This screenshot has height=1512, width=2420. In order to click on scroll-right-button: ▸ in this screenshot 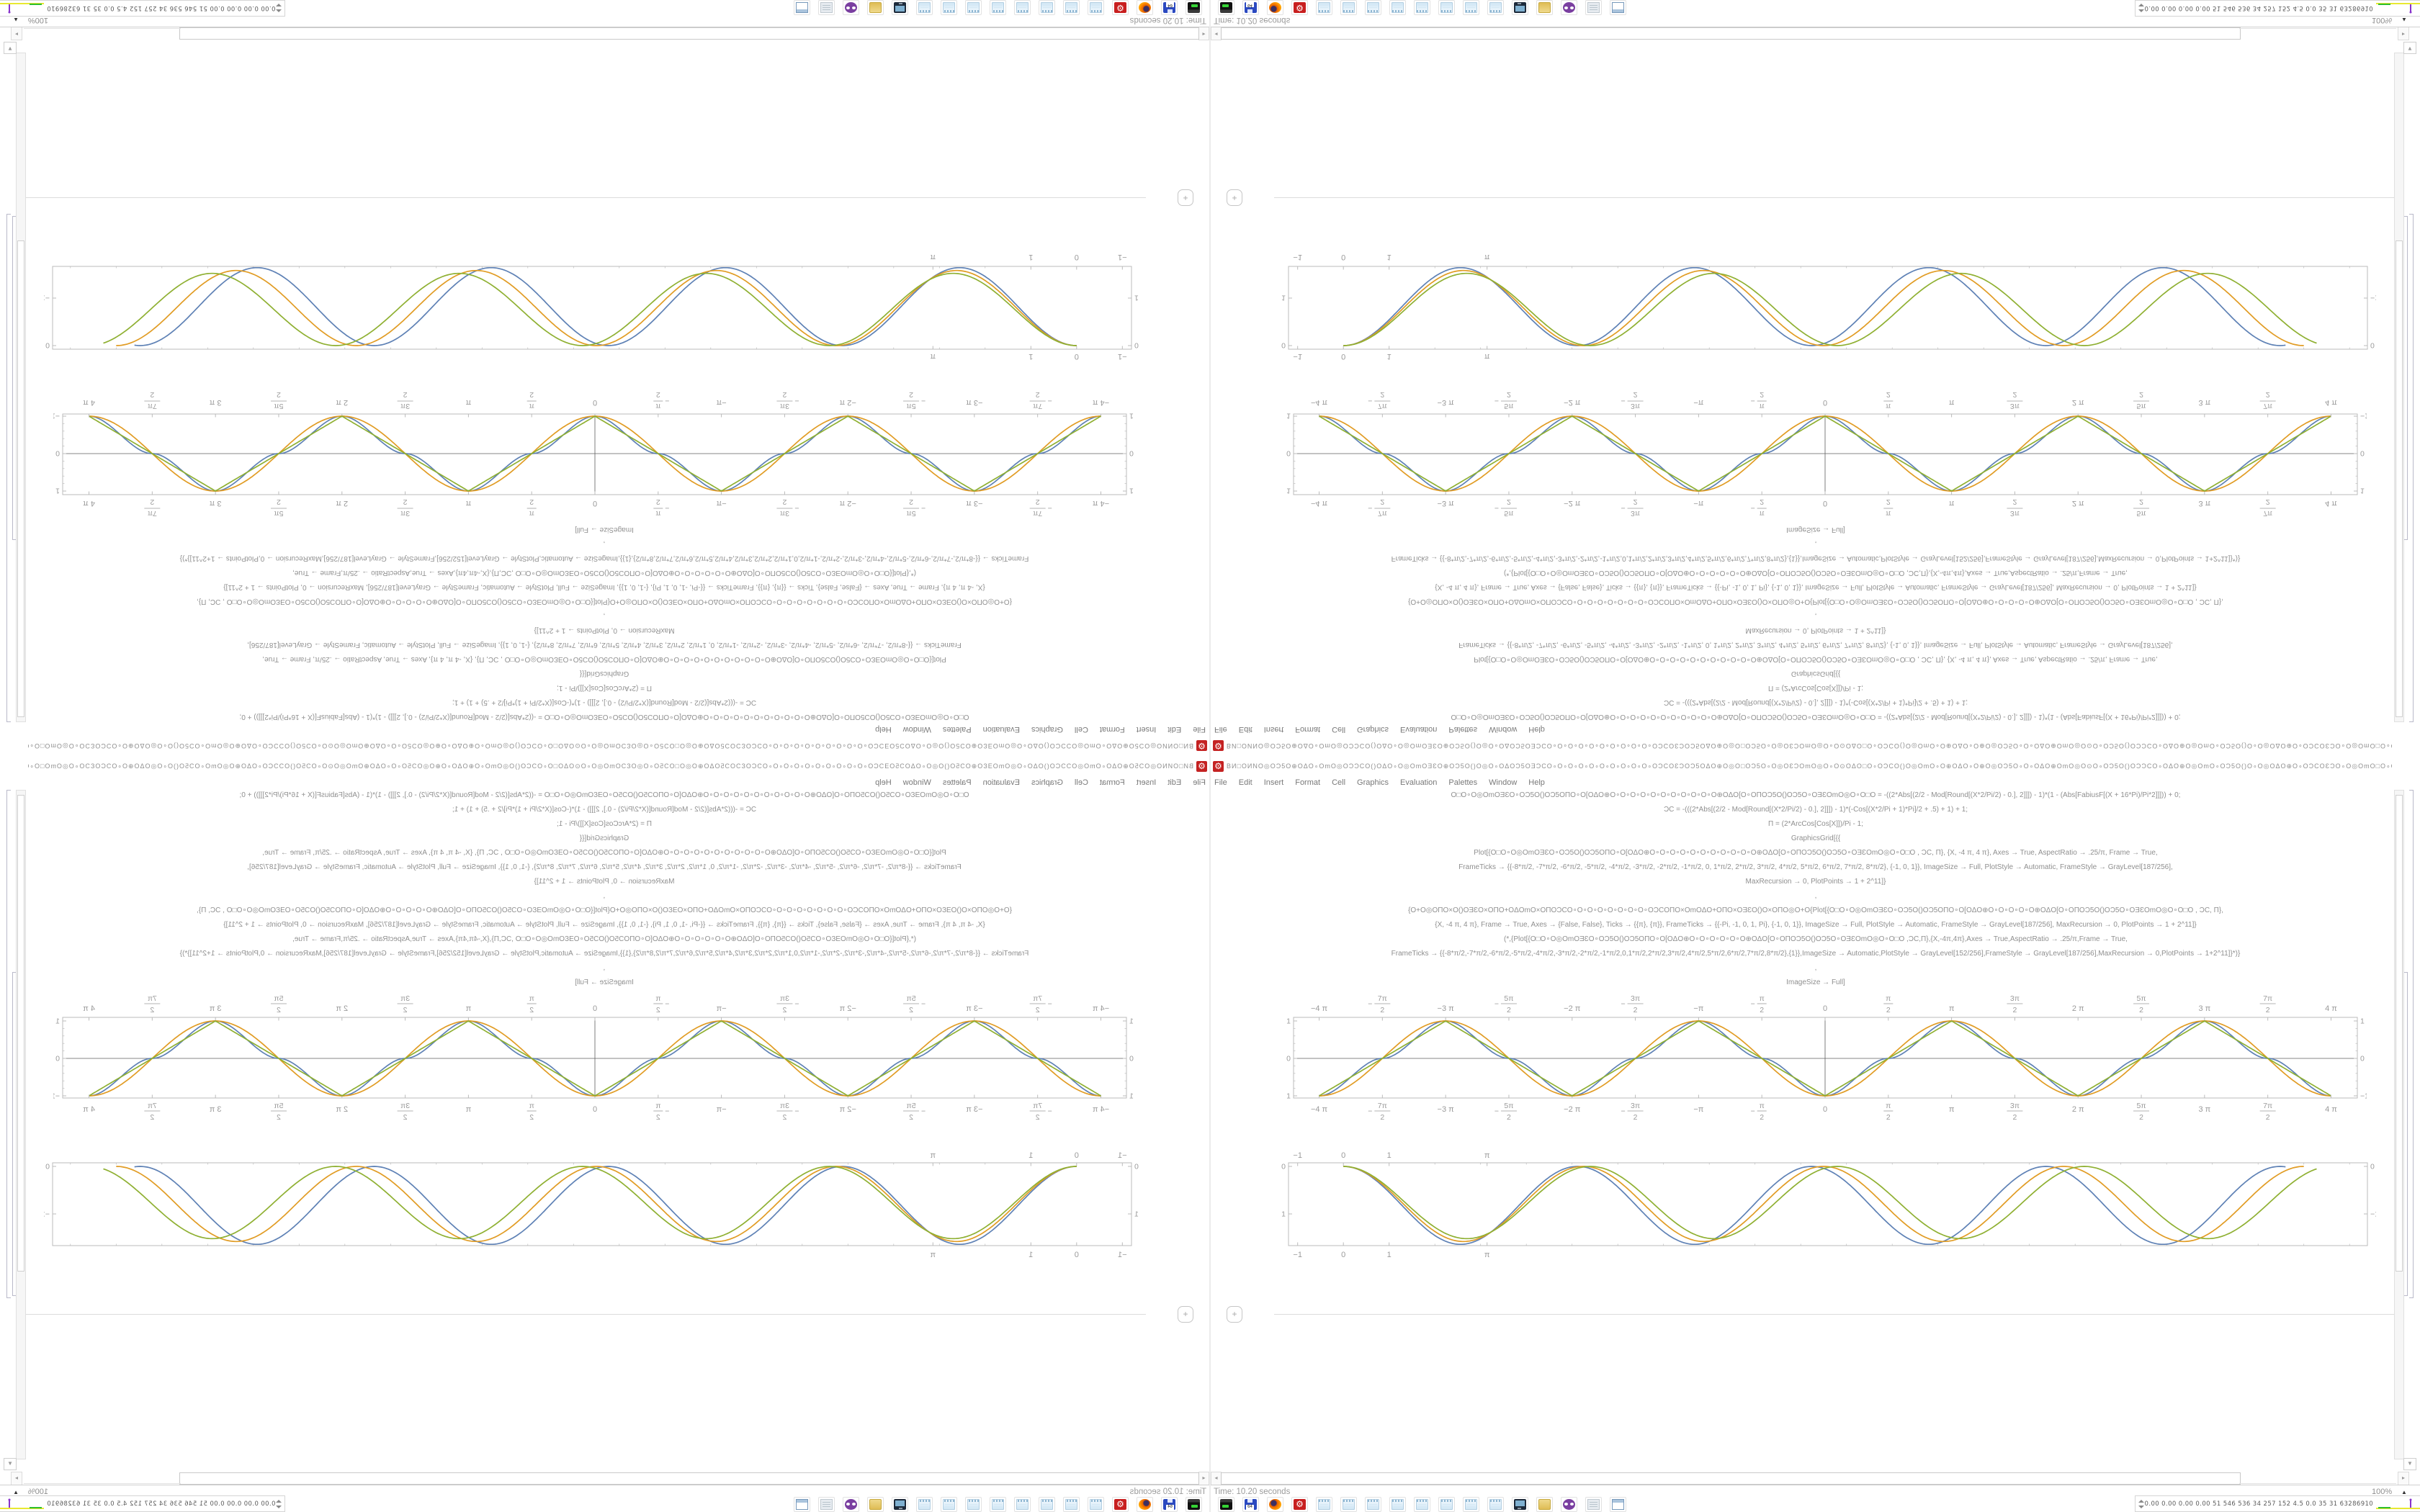, I will do `click(2403, 1478)`.